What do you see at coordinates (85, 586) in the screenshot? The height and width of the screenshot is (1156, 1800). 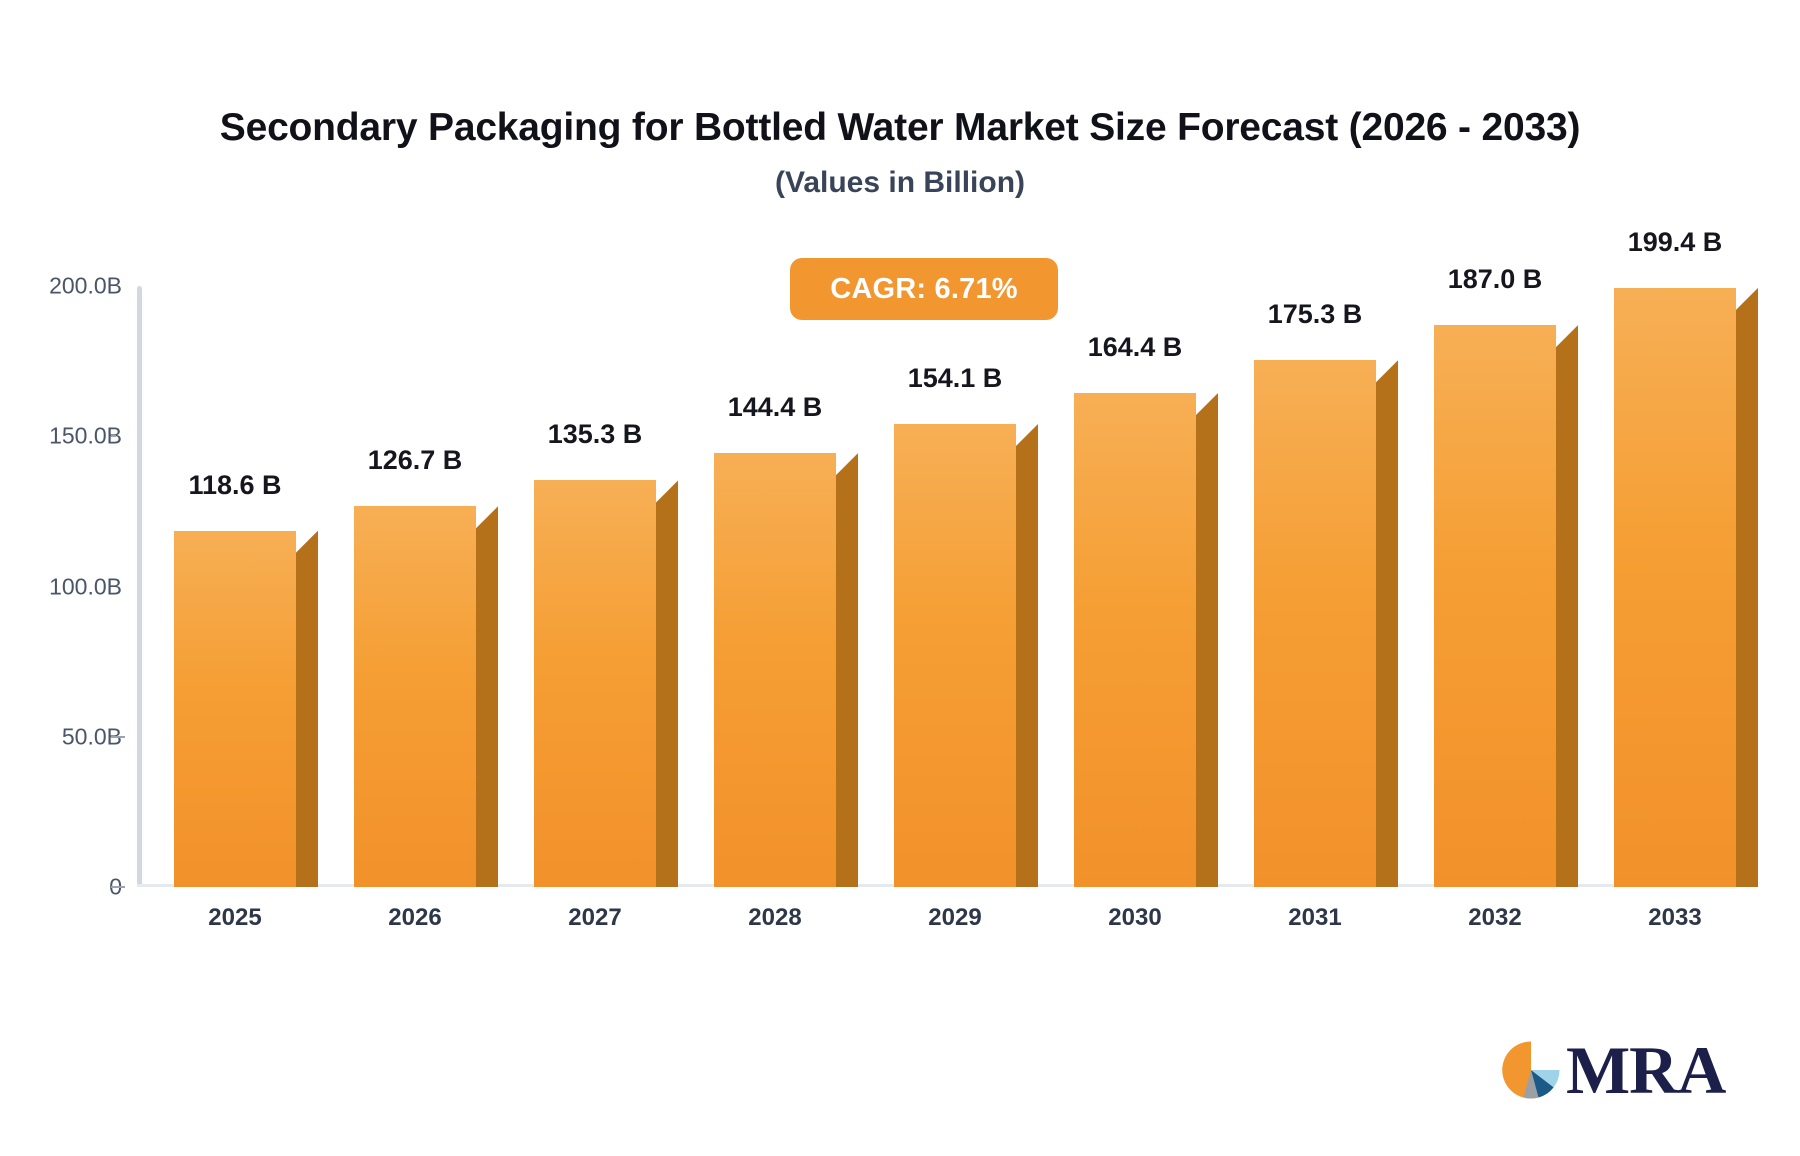 I see `y-axis-tick-label: 100.0B` at bounding box center [85, 586].